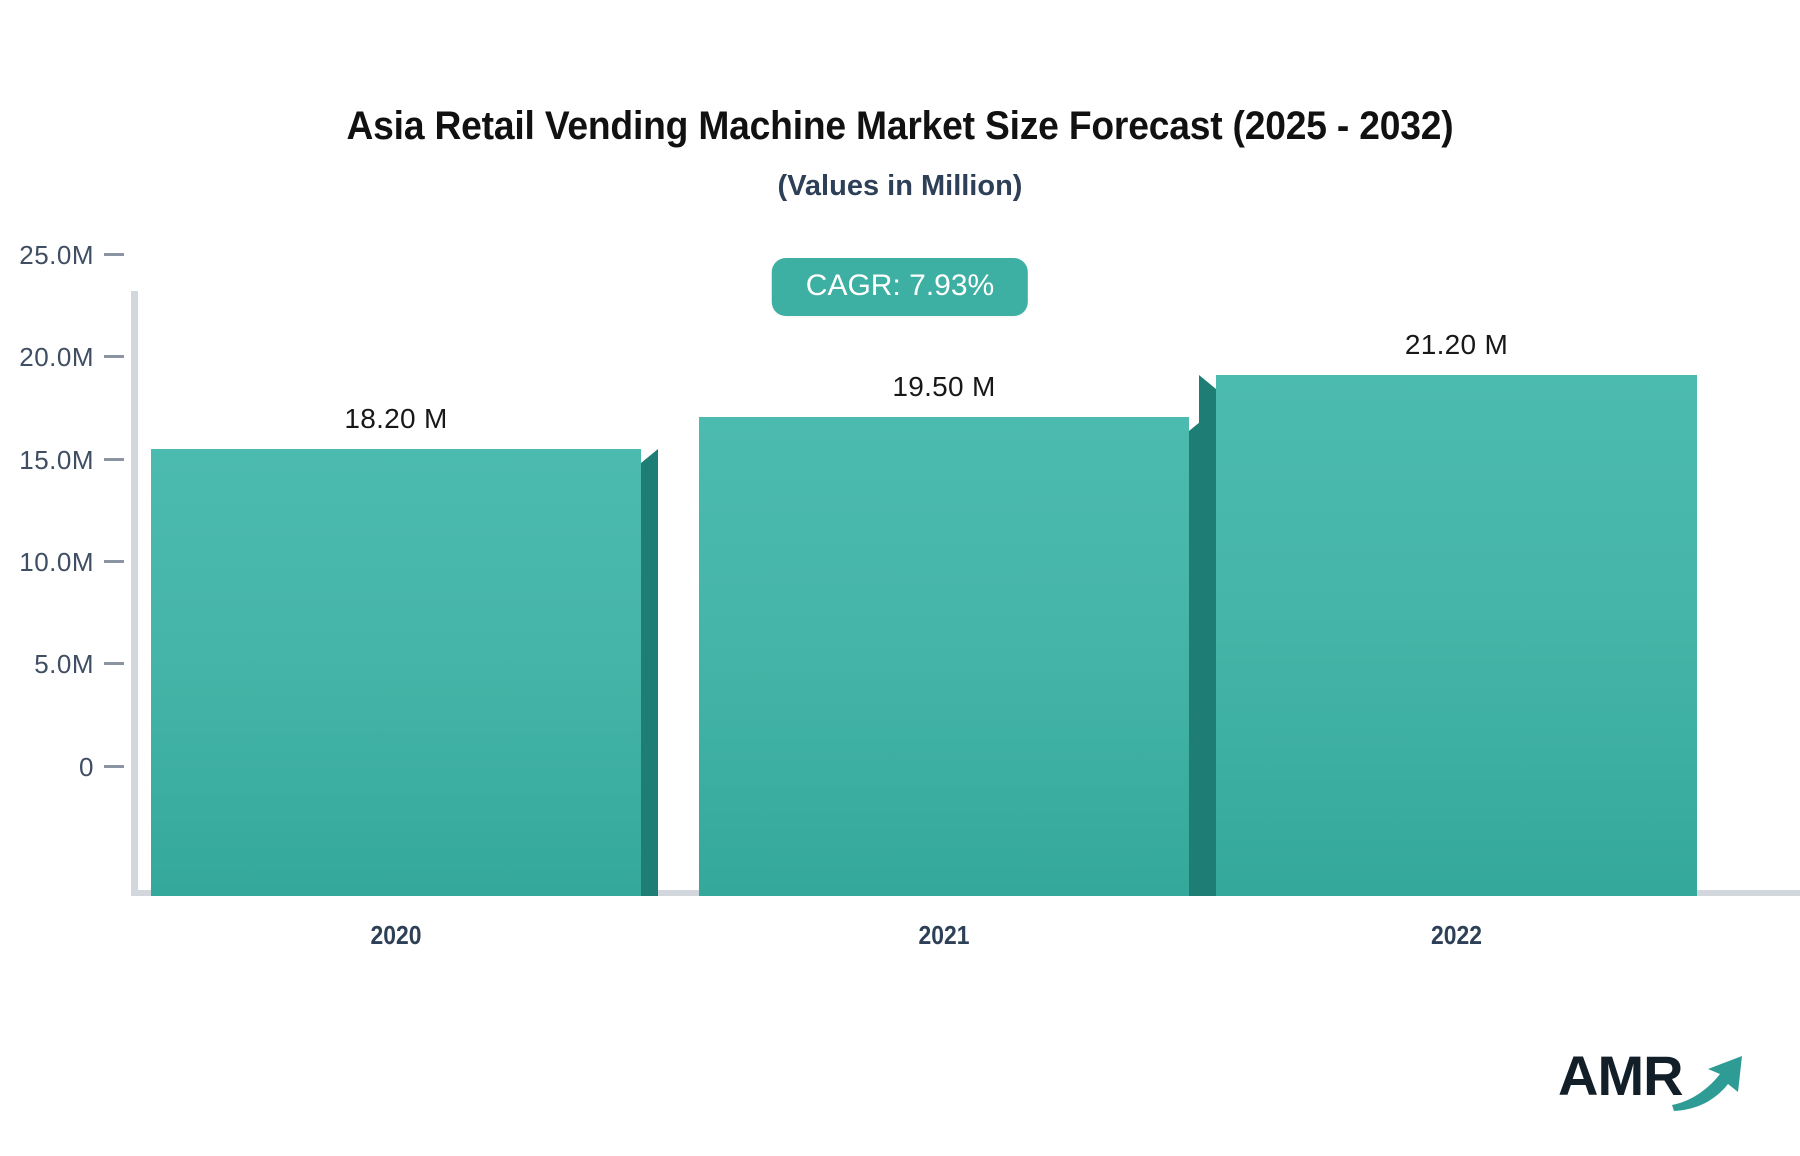  What do you see at coordinates (944, 935) in the screenshot?
I see `x-axis-label-2021: 2021` at bounding box center [944, 935].